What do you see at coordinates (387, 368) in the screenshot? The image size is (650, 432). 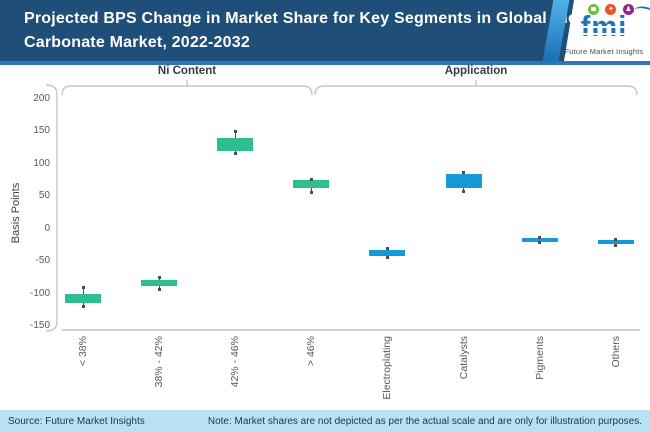 I see `x-category-label: Electroplating` at bounding box center [387, 368].